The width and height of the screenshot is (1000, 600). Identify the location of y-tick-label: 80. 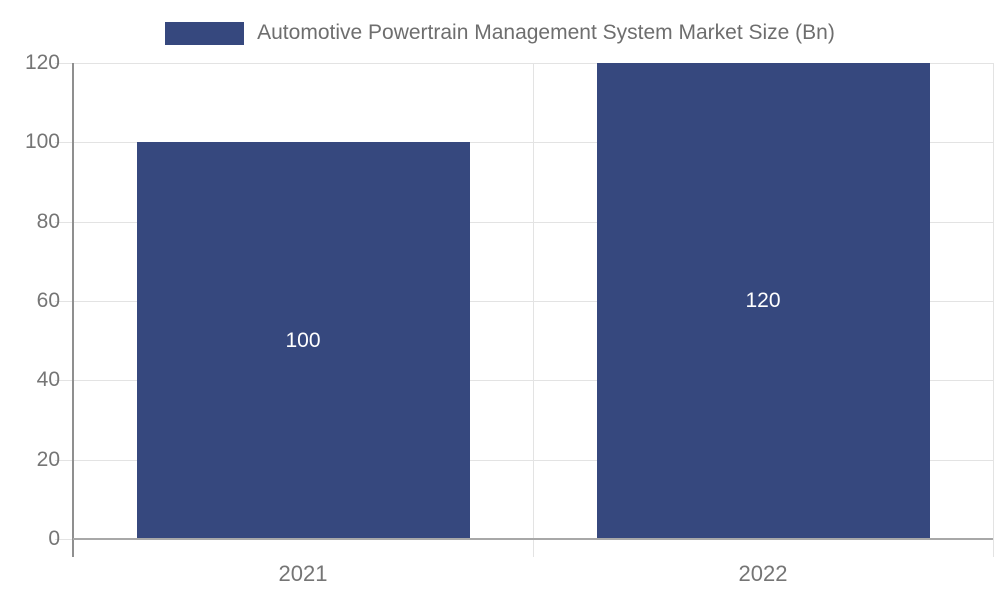
(48, 221).